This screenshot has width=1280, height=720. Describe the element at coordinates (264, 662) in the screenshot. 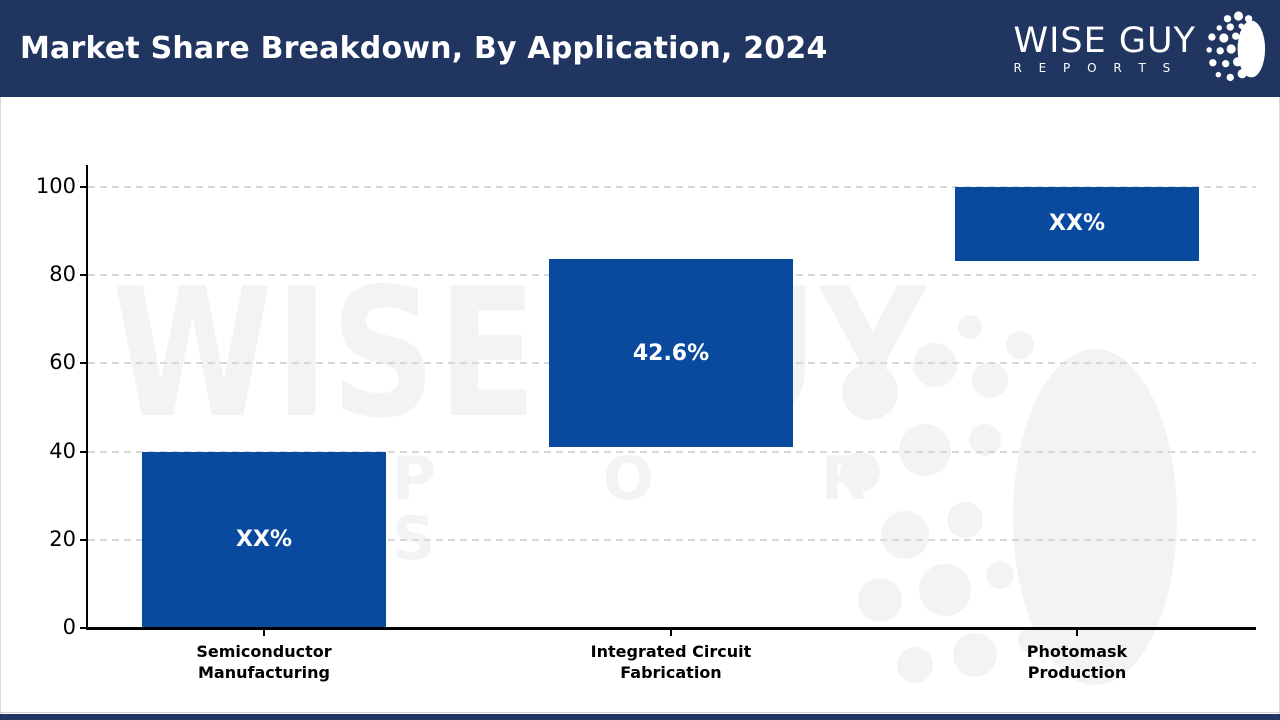

I see `category-label-0: Semiconductor Manufacturing` at that location.